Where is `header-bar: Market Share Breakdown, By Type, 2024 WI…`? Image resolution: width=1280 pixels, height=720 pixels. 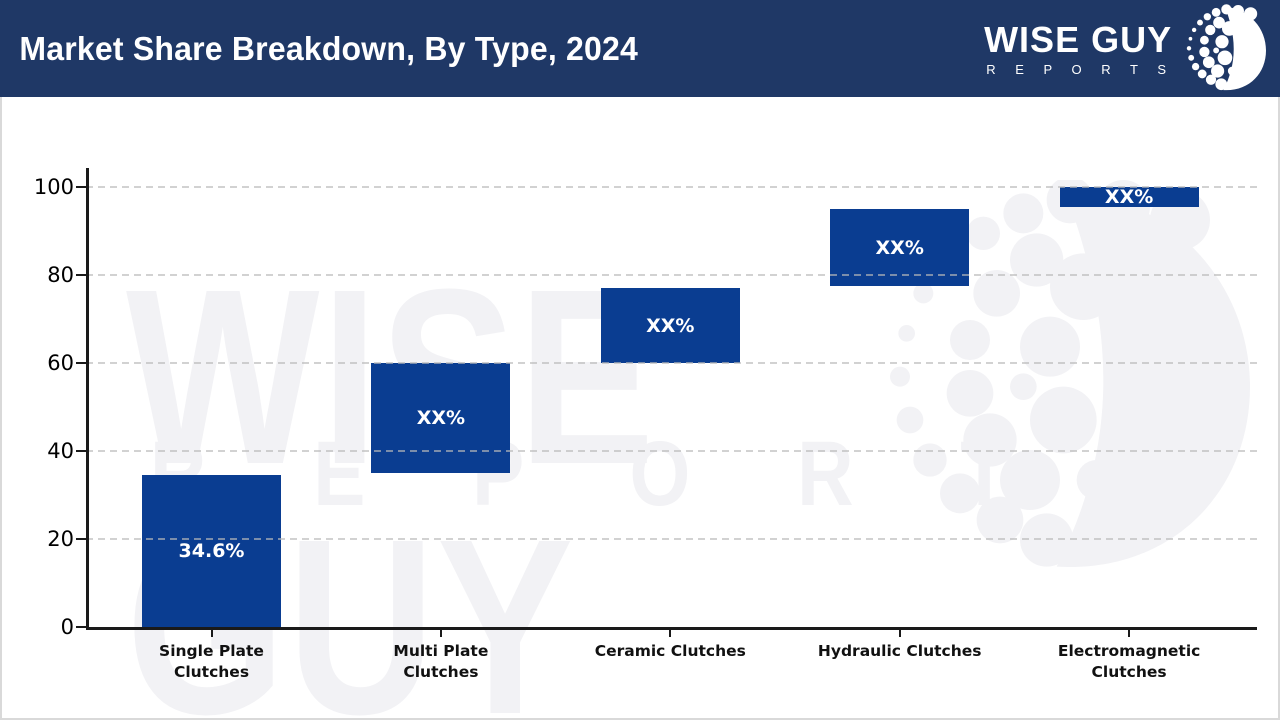
header-bar: Market Share Breakdown, By Type, 2024 WI… is located at coordinates (640, 48).